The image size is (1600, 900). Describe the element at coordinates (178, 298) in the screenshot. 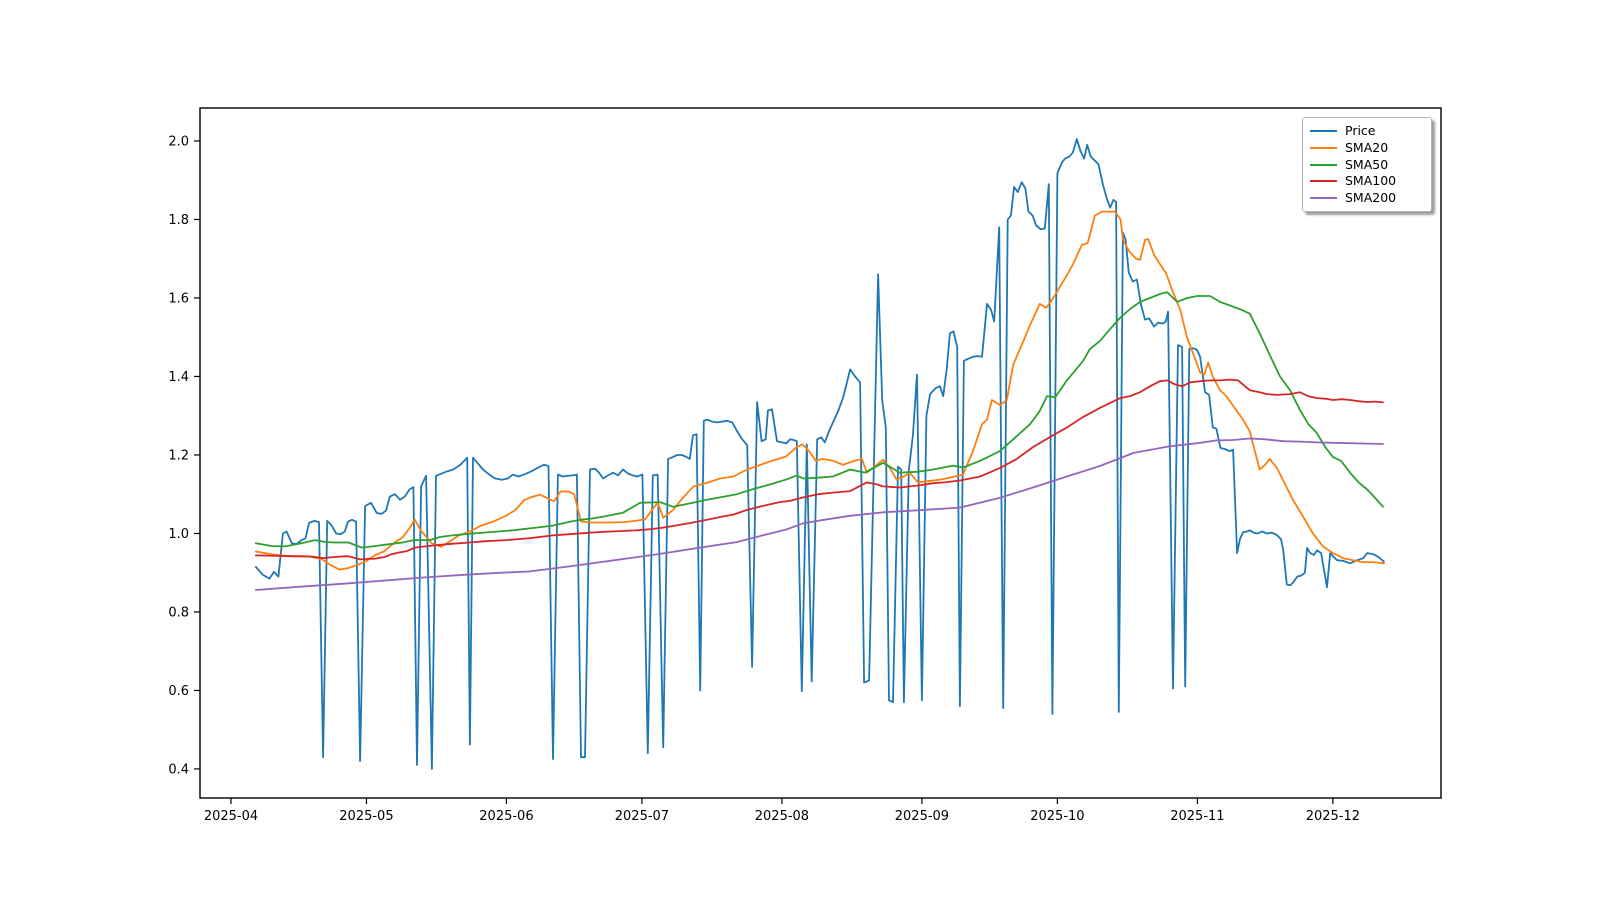

I see `y-tick-label: 1.6` at that location.